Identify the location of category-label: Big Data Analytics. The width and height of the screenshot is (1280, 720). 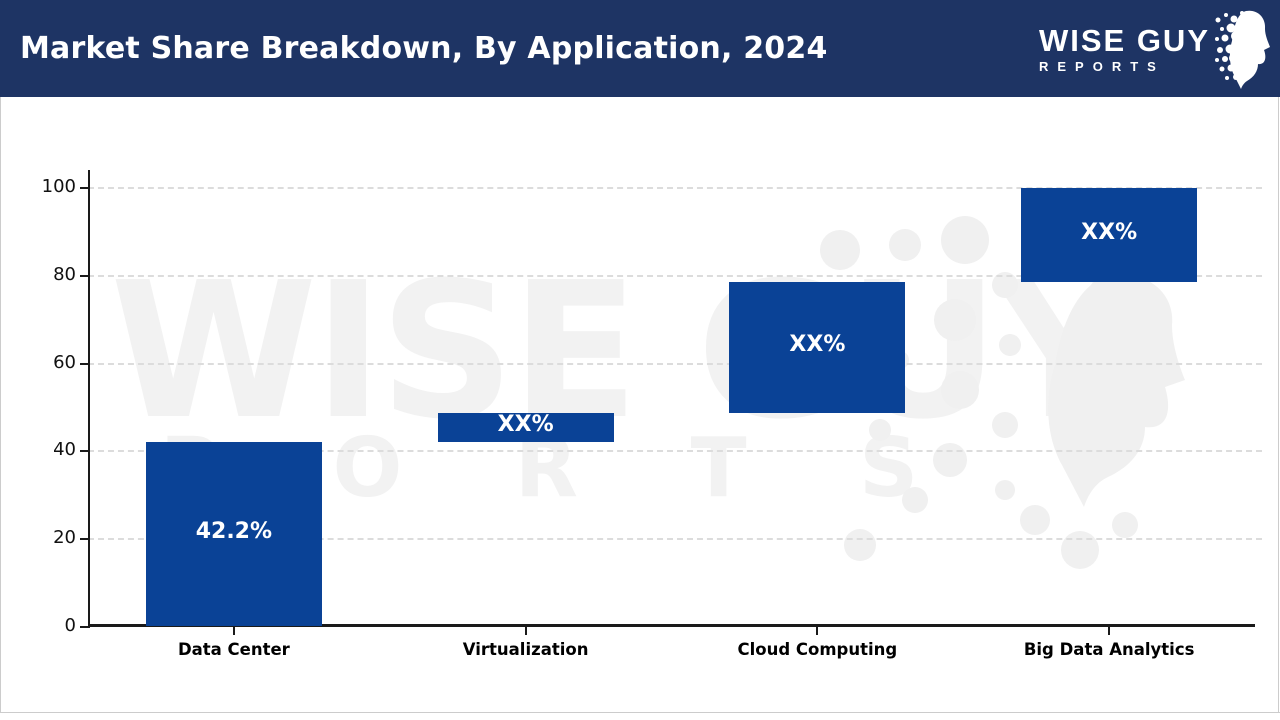
(1109, 649).